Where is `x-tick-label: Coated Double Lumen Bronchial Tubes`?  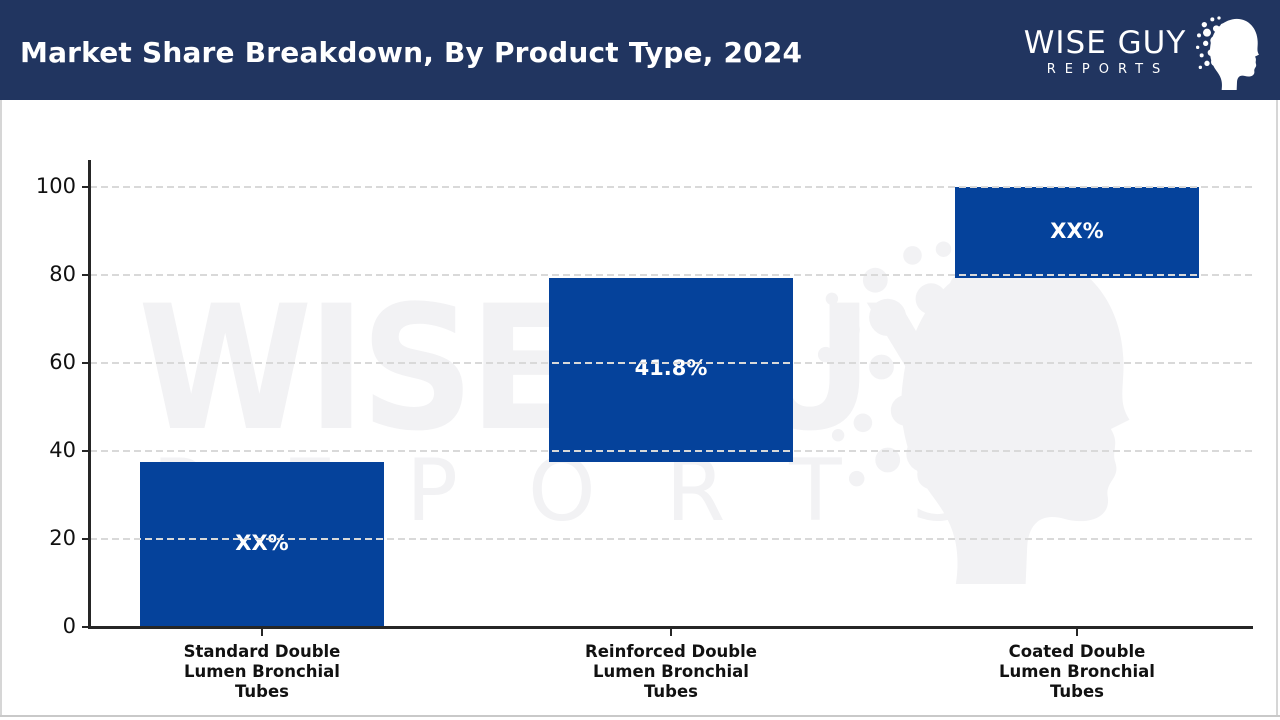
x-tick-label: Coated Double Lumen Bronchial Tubes is located at coordinates (1077, 671).